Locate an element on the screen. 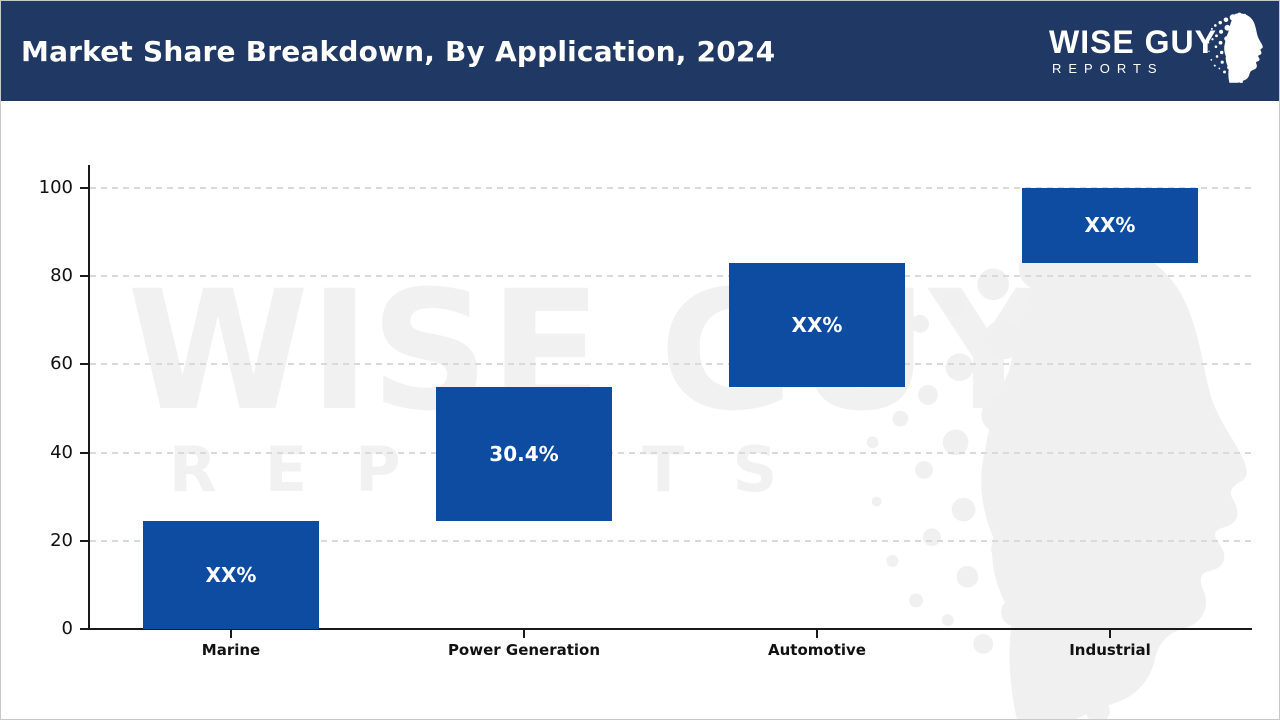 The image size is (1280, 720). bar-marine: XX% is located at coordinates (231, 575).